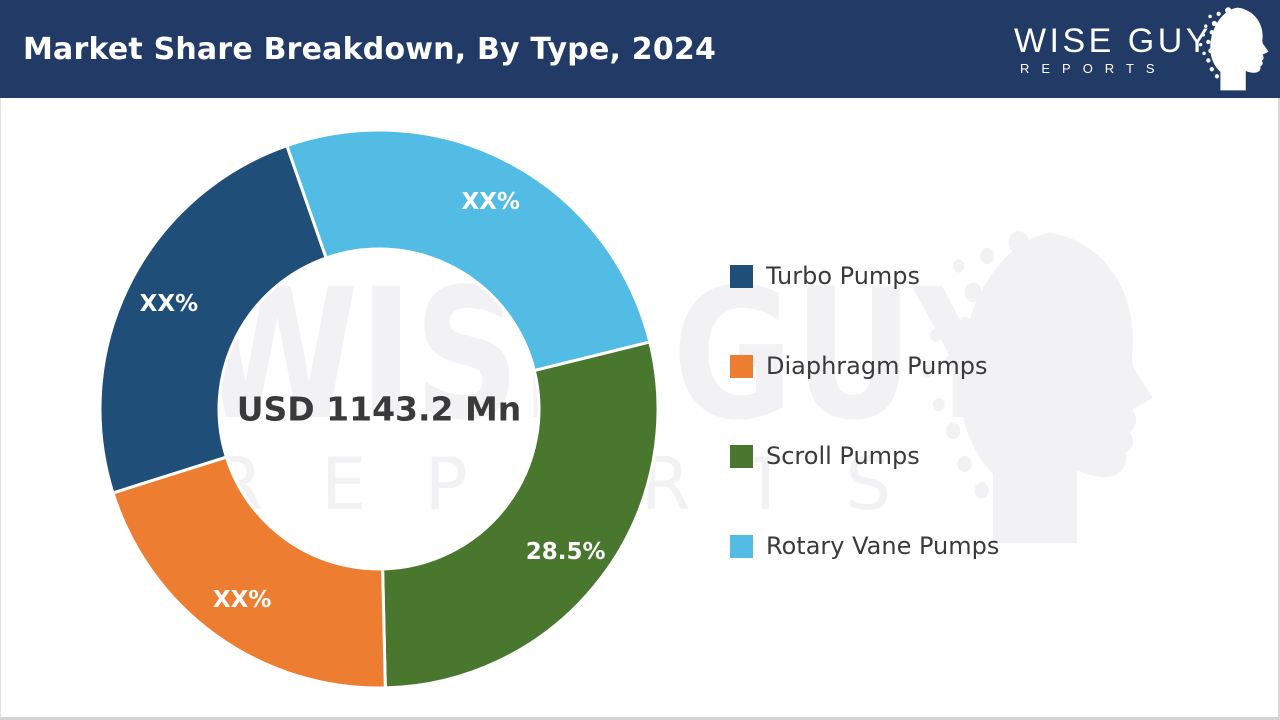 The width and height of the screenshot is (1280, 720). Describe the element at coordinates (370, 49) in the screenshot. I see `page-title: Market Share Breakdown, By Type, 2024` at that location.